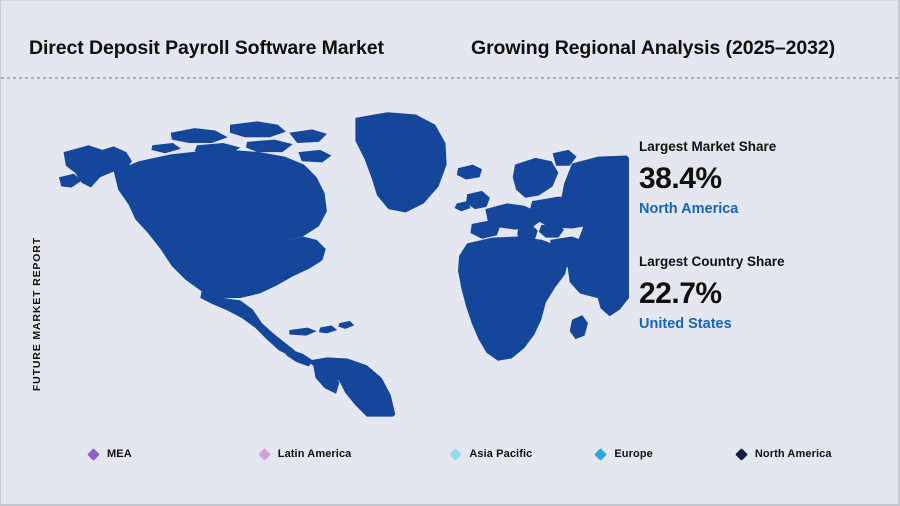  Describe the element at coordinates (37, 314) in the screenshot. I see `brand-watermark: FUTURE MARKET REPORT` at that location.